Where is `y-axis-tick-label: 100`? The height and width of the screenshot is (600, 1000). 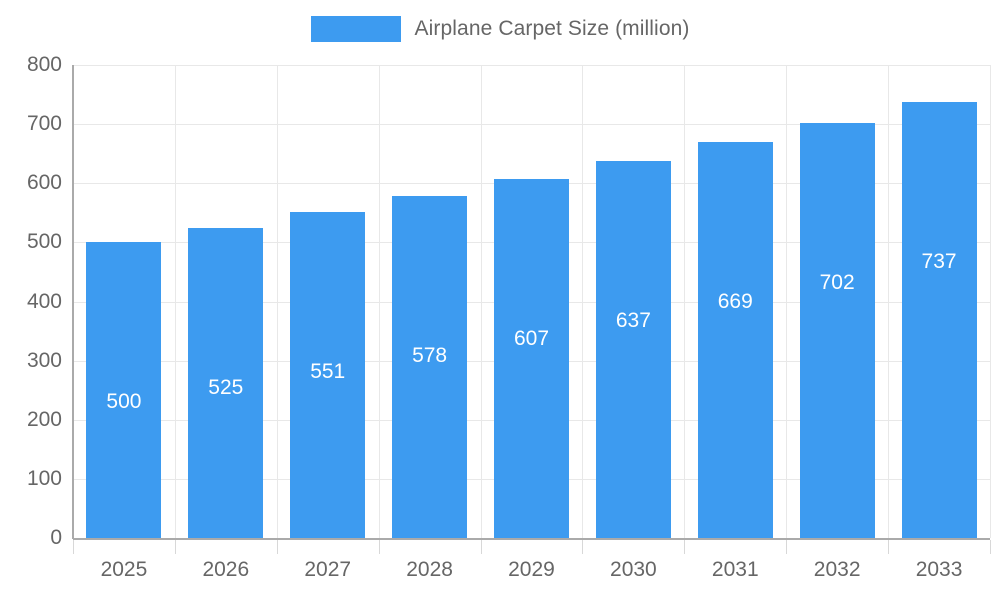
y-axis-tick-label: 100 is located at coordinates (44, 478).